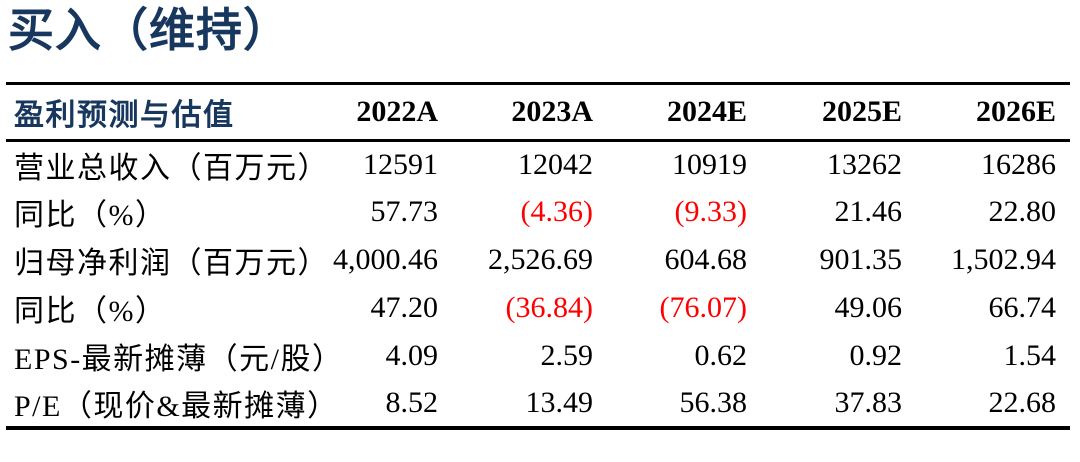 This screenshot has height=462, width=1080. What do you see at coordinates (1003, 260) in the screenshot?
I see `cell-value: 1,502.94` at bounding box center [1003, 260].